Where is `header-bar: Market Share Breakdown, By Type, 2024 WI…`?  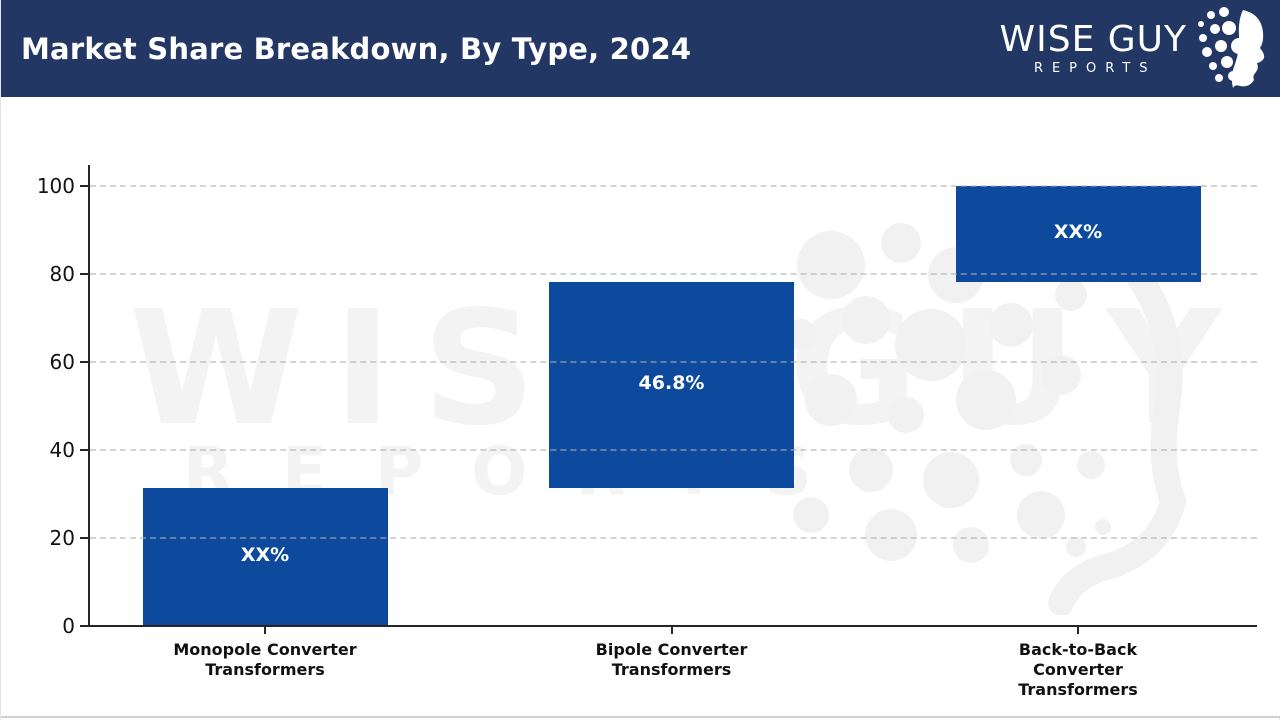
header-bar: Market Share Breakdown, By Type, 2024 WI… is located at coordinates (640, 48).